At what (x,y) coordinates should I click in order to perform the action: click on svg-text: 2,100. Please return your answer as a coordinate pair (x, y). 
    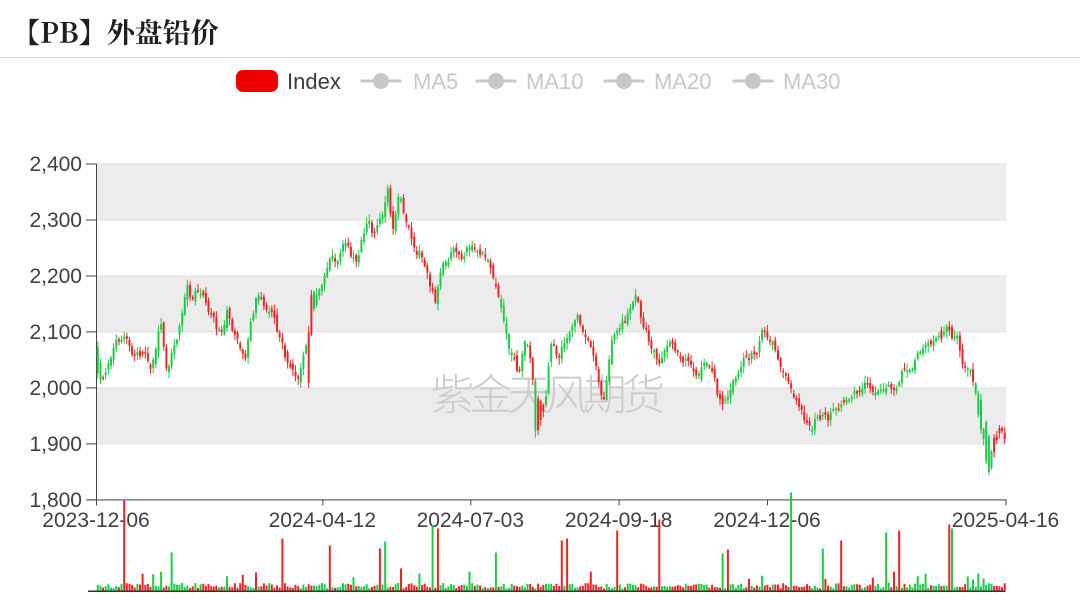
    Looking at the image, I should click on (55, 332).